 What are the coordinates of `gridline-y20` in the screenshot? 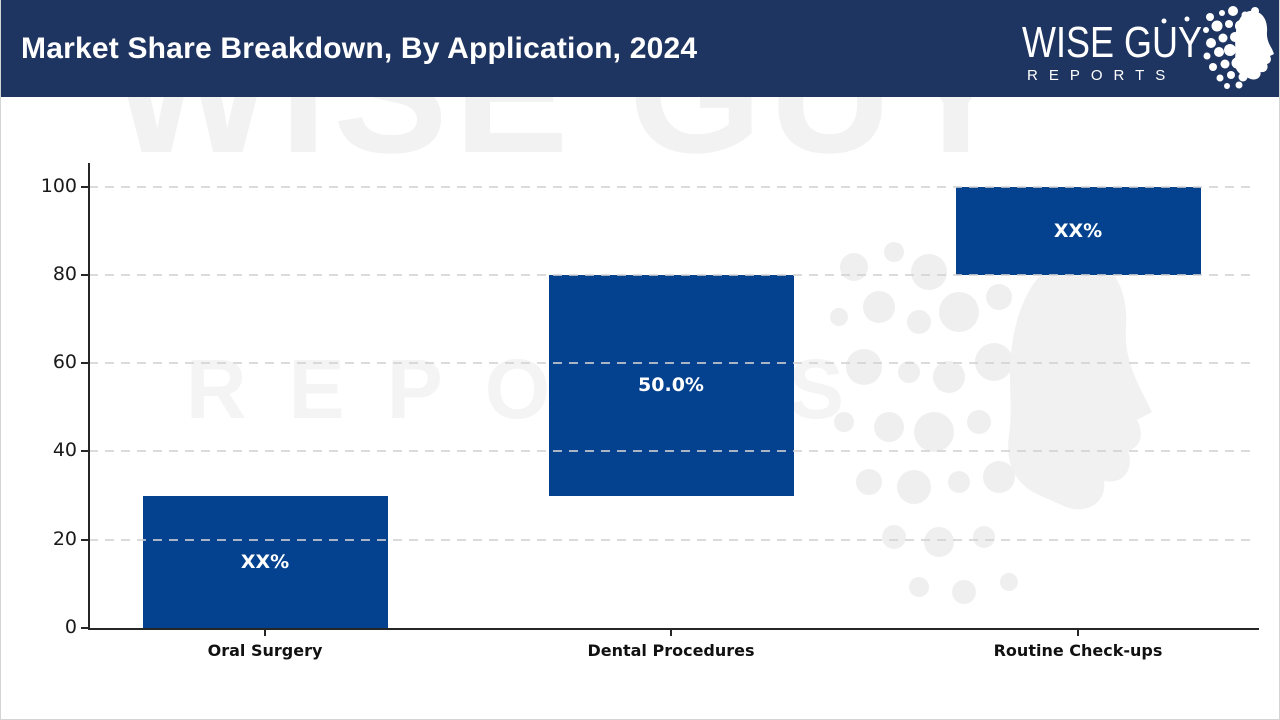 It's located at (673, 539).